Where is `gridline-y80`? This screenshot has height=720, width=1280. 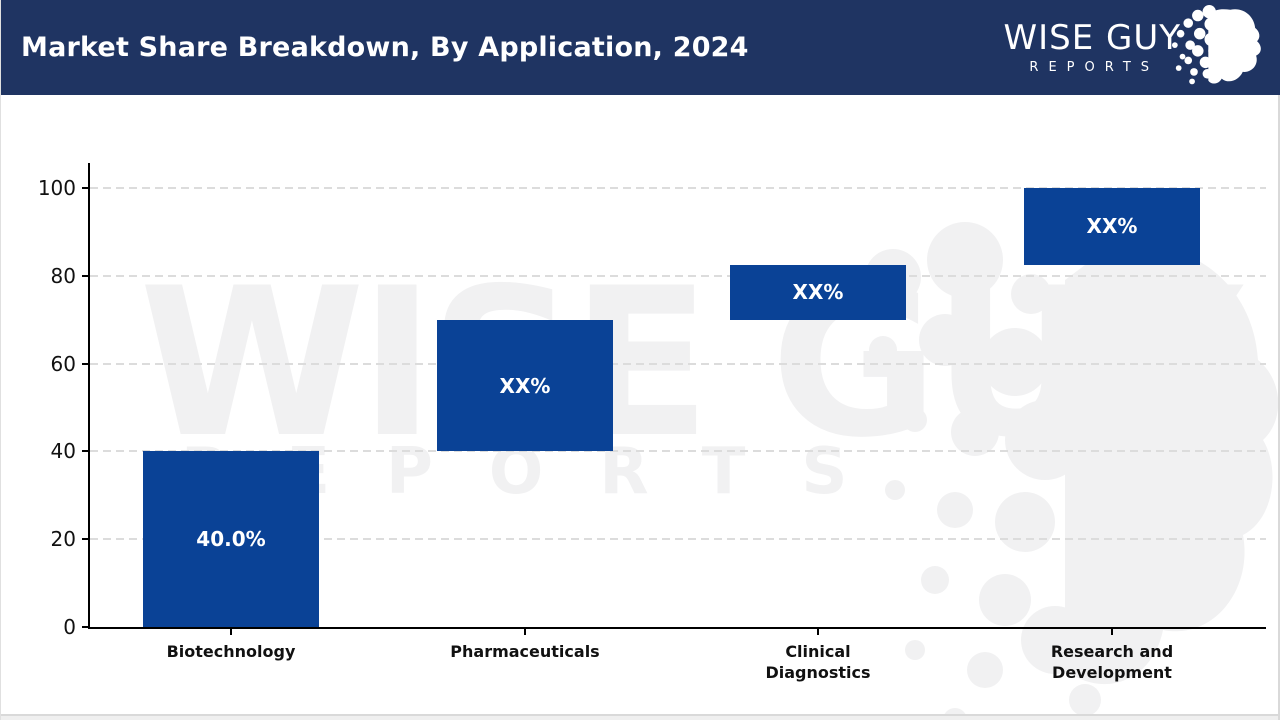
gridline-y80 is located at coordinates (678, 275).